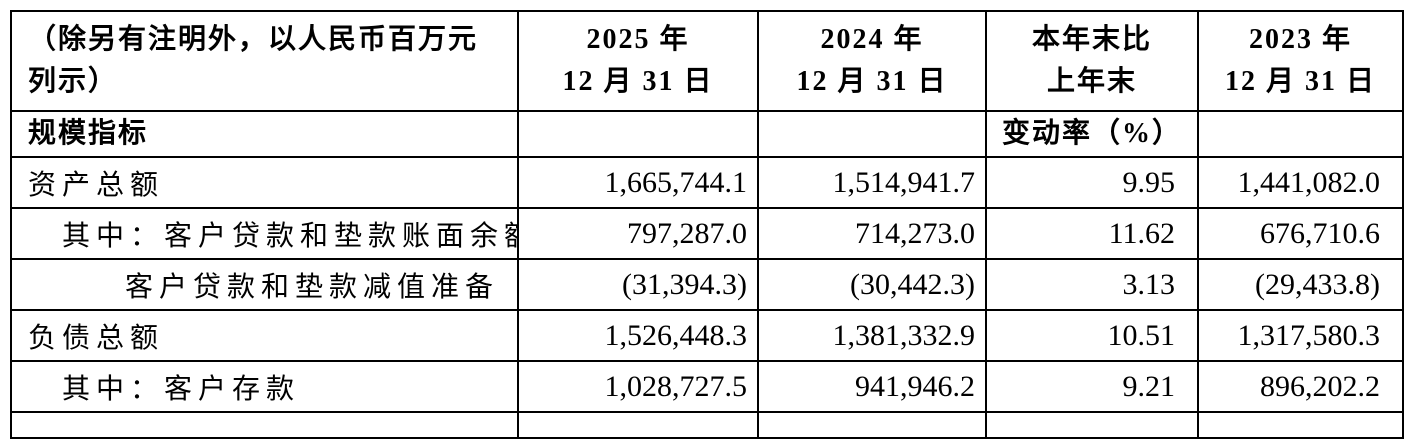 The image size is (1409, 439). Describe the element at coordinates (264, 233) in the screenshot. I see `row-label-cell: 其中：客户贷款和垫款账面余额` at that location.